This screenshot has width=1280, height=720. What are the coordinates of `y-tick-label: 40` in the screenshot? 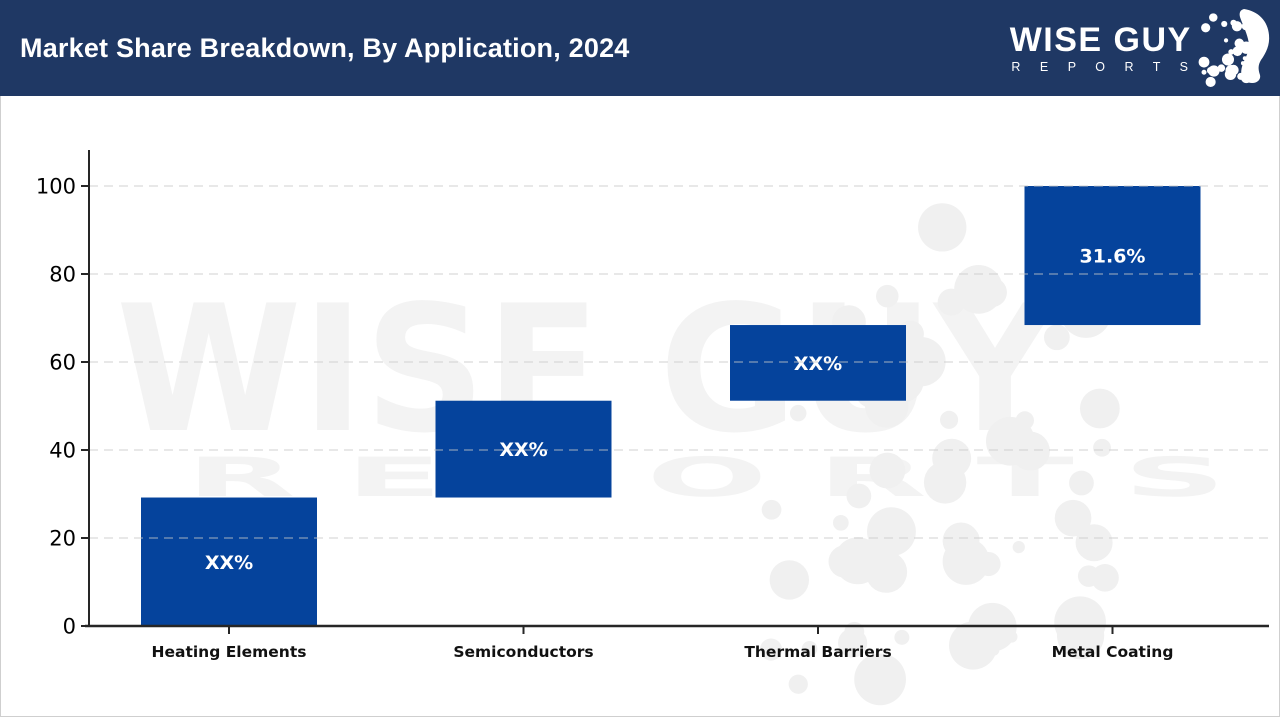 It's located at (62, 451).